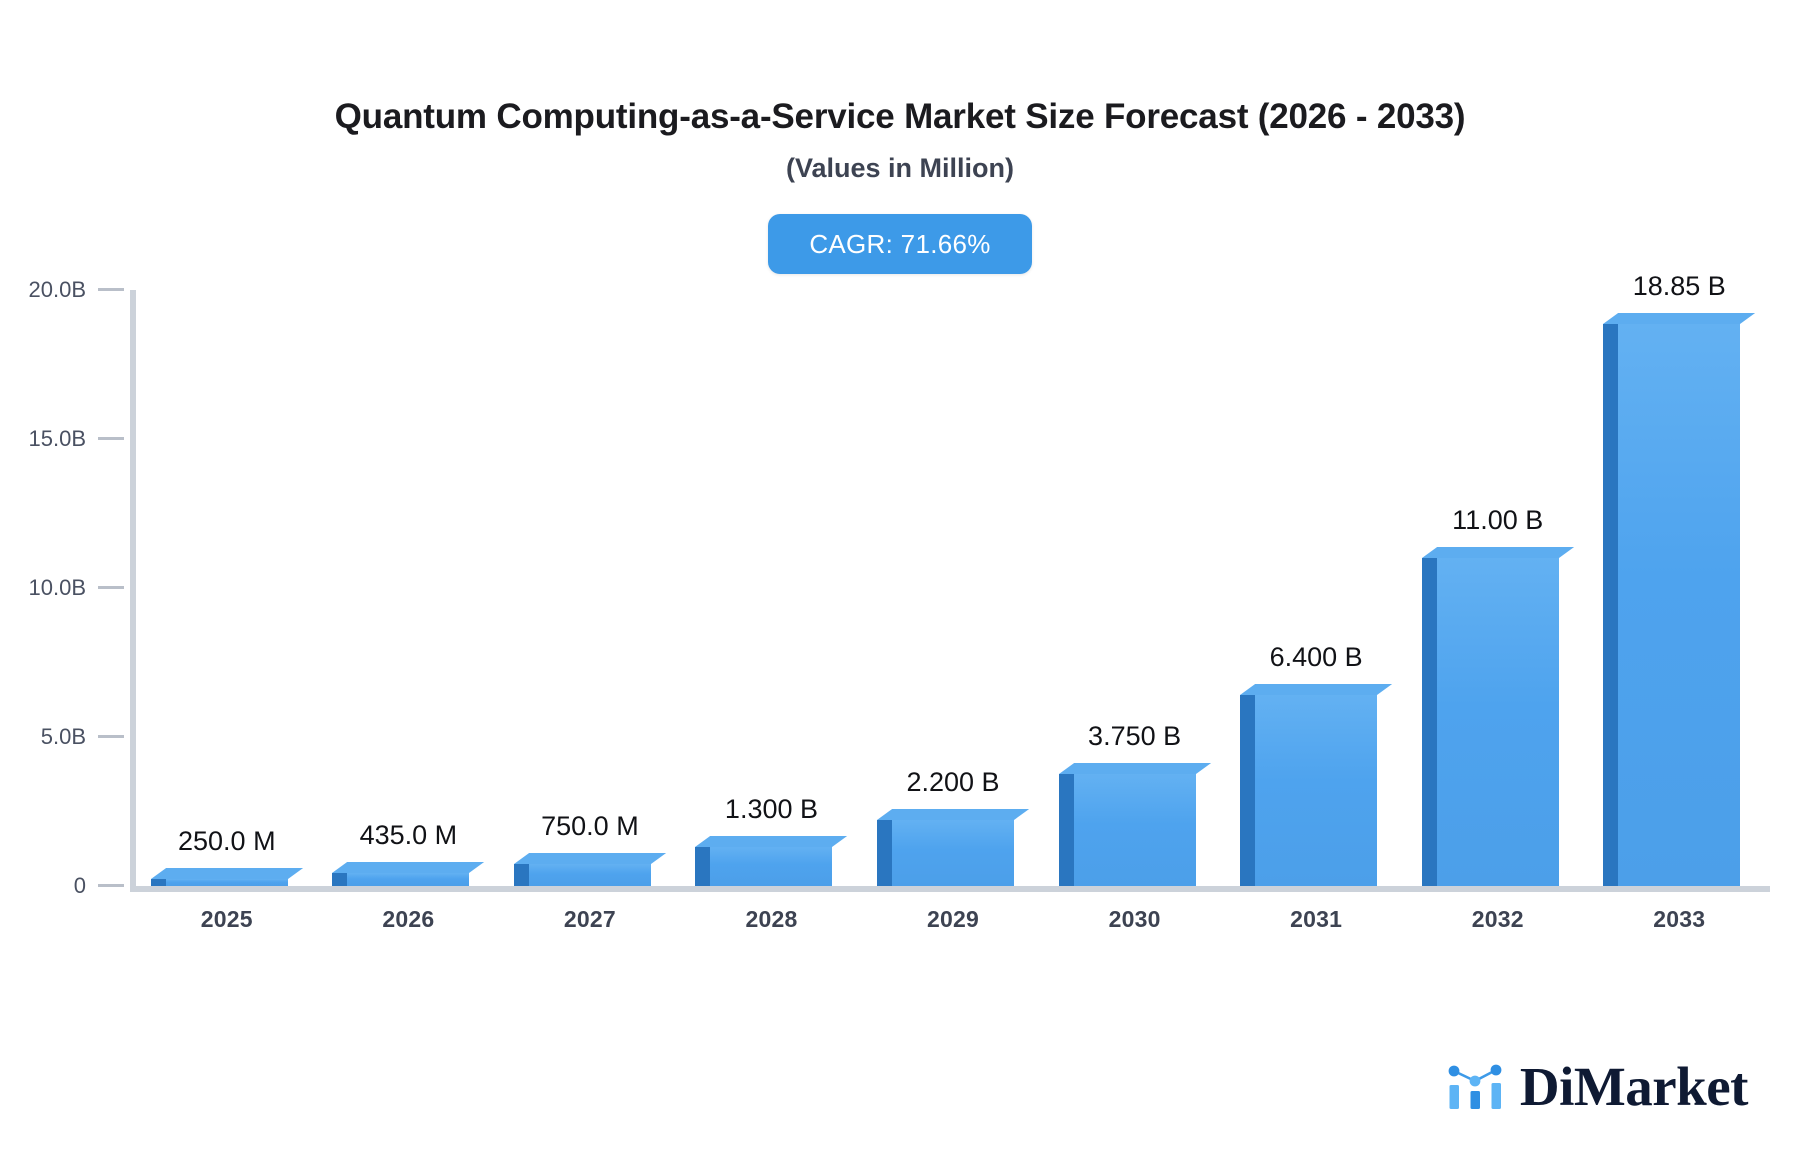 The image size is (1800, 1156). What do you see at coordinates (408, 919) in the screenshot?
I see `x-axis-label: 2026` at bounding box center [408, 919].